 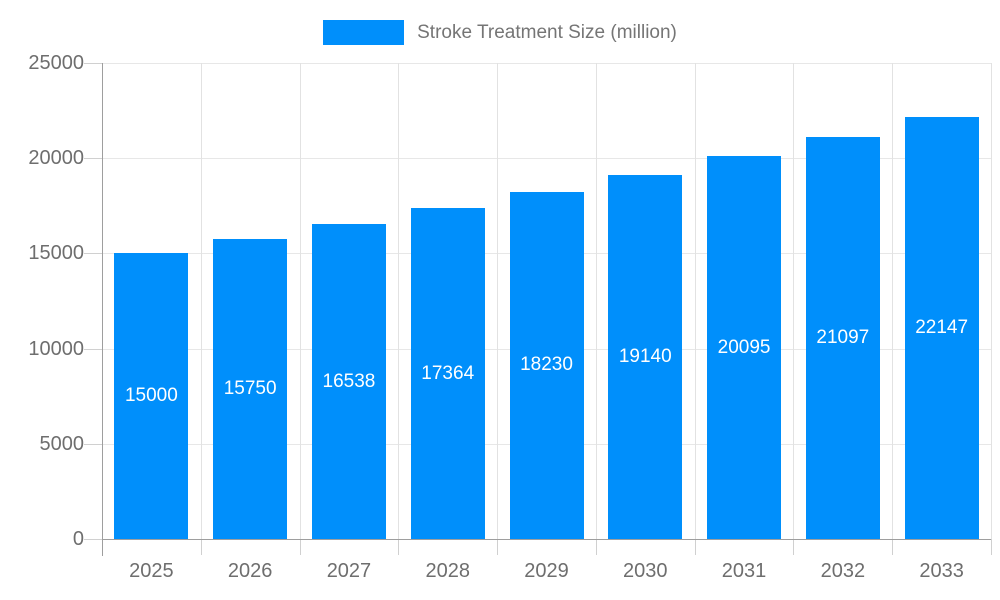 What do you see at coordinates (151, 571) in the screenshot?
I see `x-axis-category-label: 2025` at bounding box center [151, 571].